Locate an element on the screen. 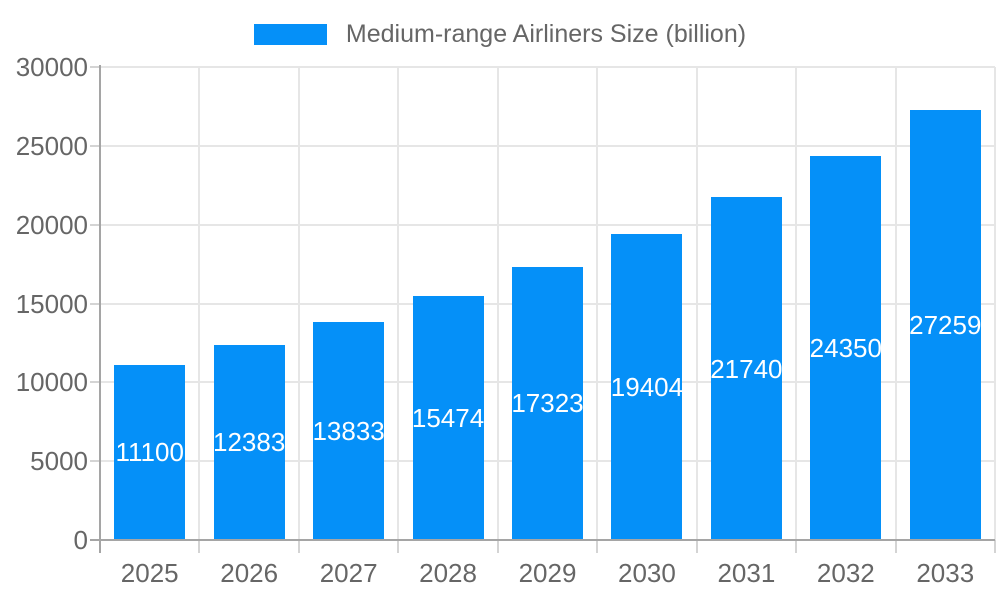 The image size is (1000, 600). bar-2032 is located at coordinates (846, 348).